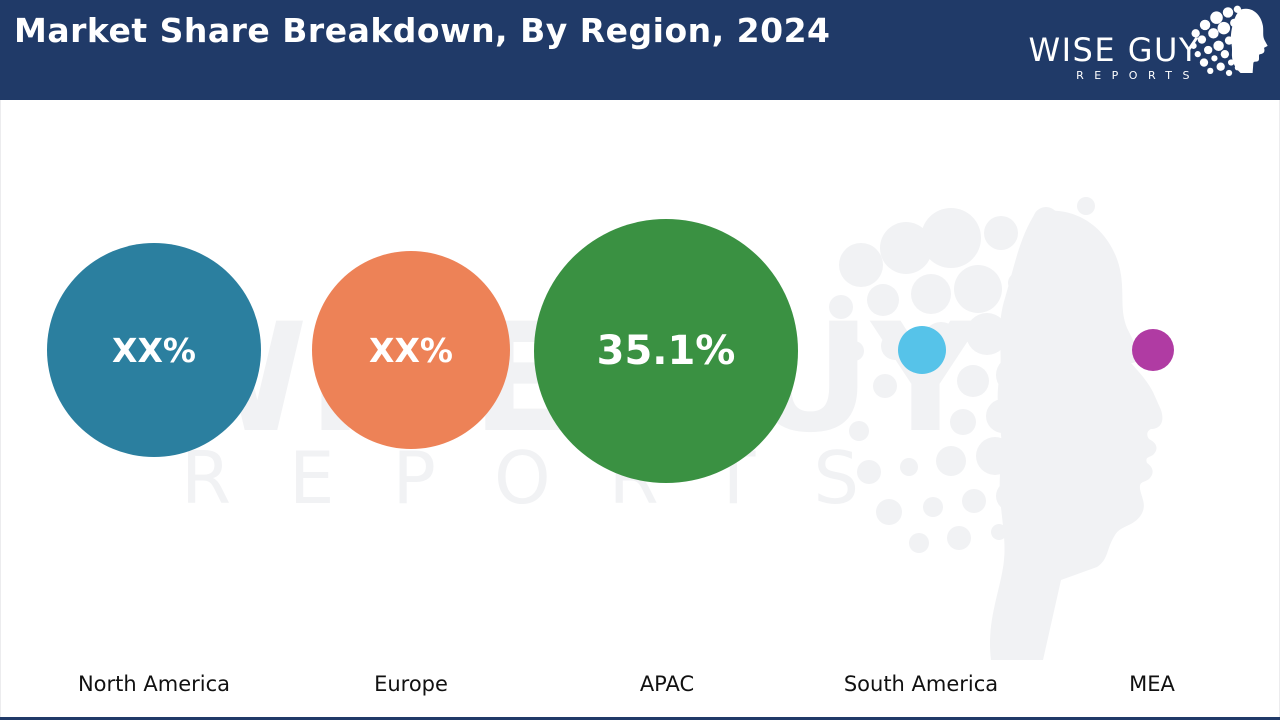 The height and width of the screenshot is (720, 1280). I want to click on category-label-apac: APAC, so click(667, 684).